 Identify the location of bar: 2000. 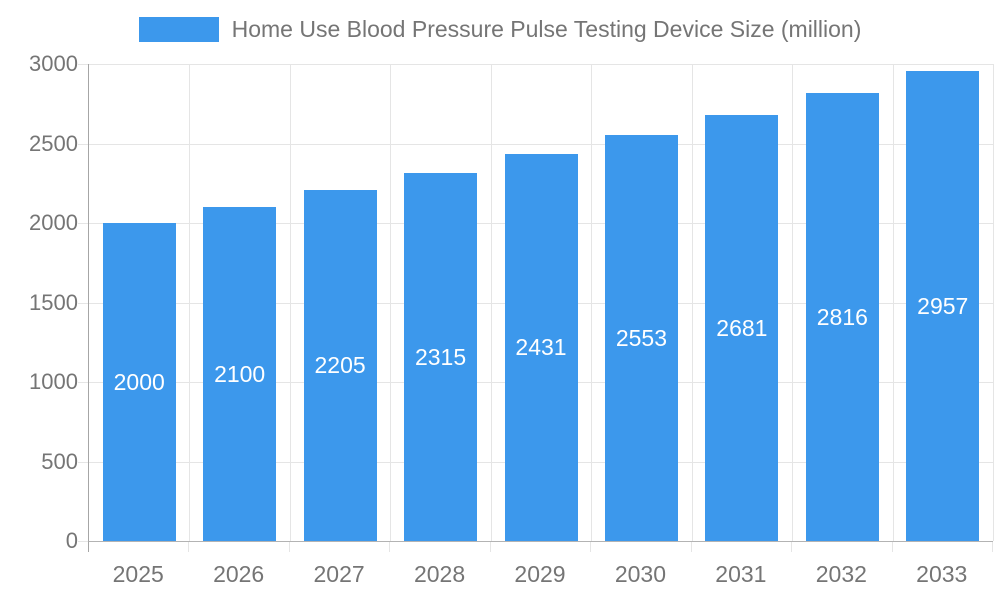
(139, 382).